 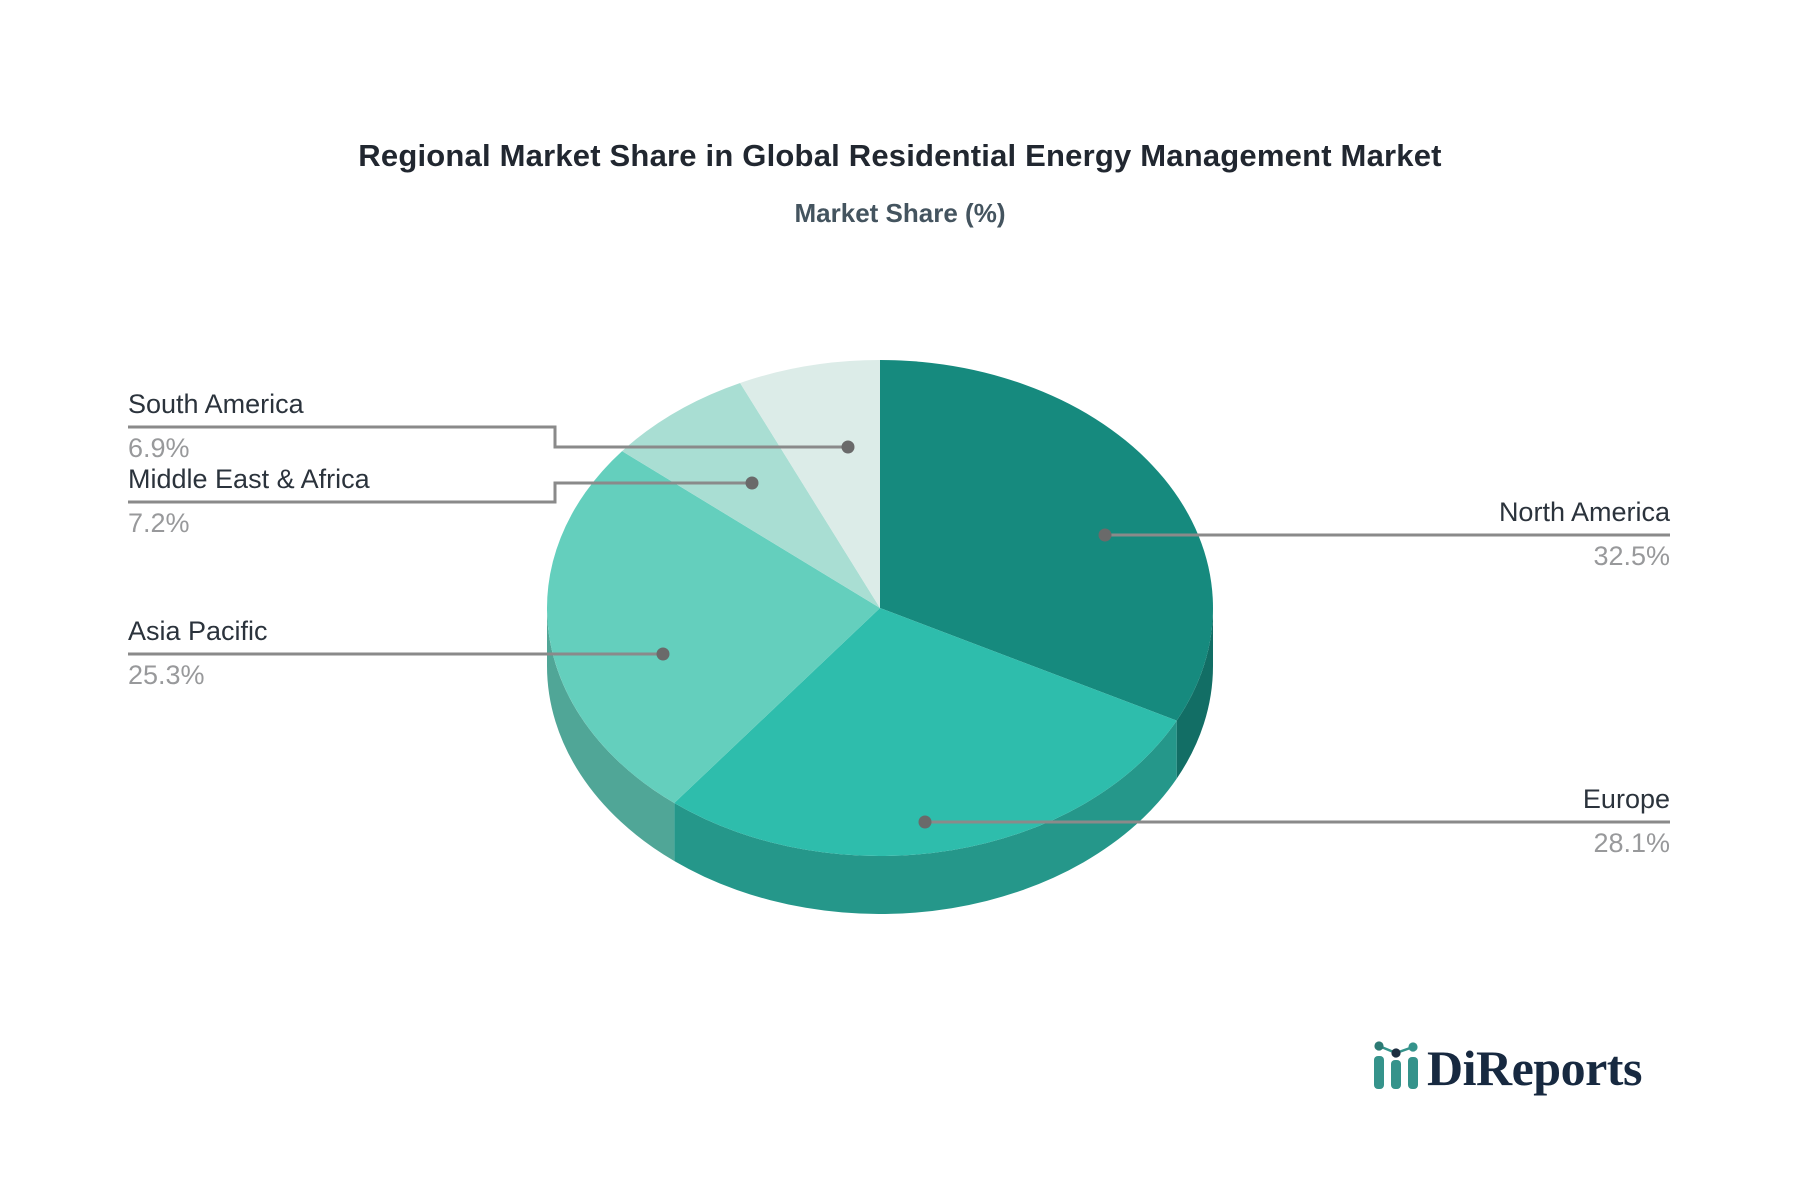 I want to click on bar-line-chart-icon, so click(x=1396, y=1065).